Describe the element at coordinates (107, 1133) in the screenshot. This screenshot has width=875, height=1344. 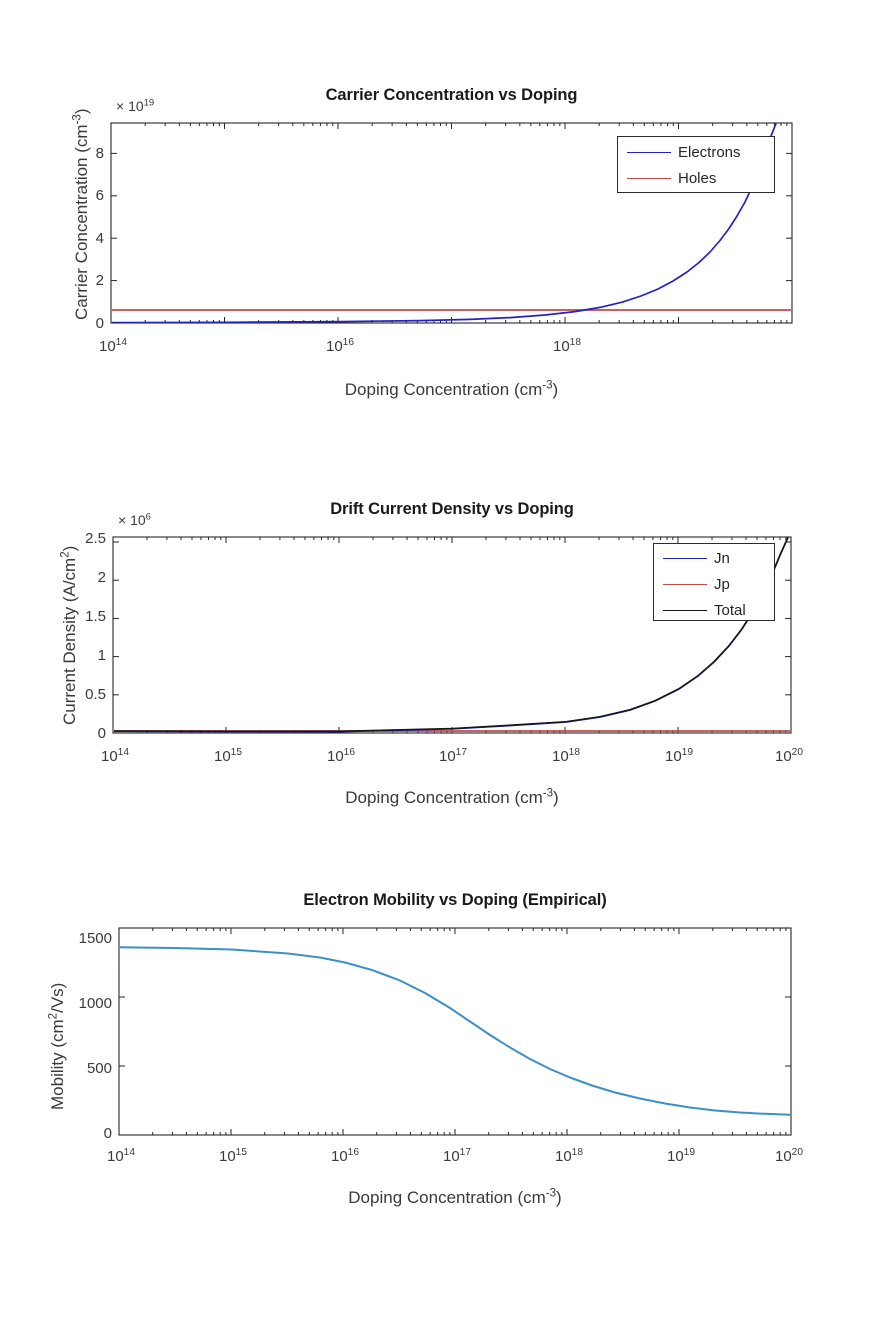
I see `ytick-mobility-0: 0` at that location.